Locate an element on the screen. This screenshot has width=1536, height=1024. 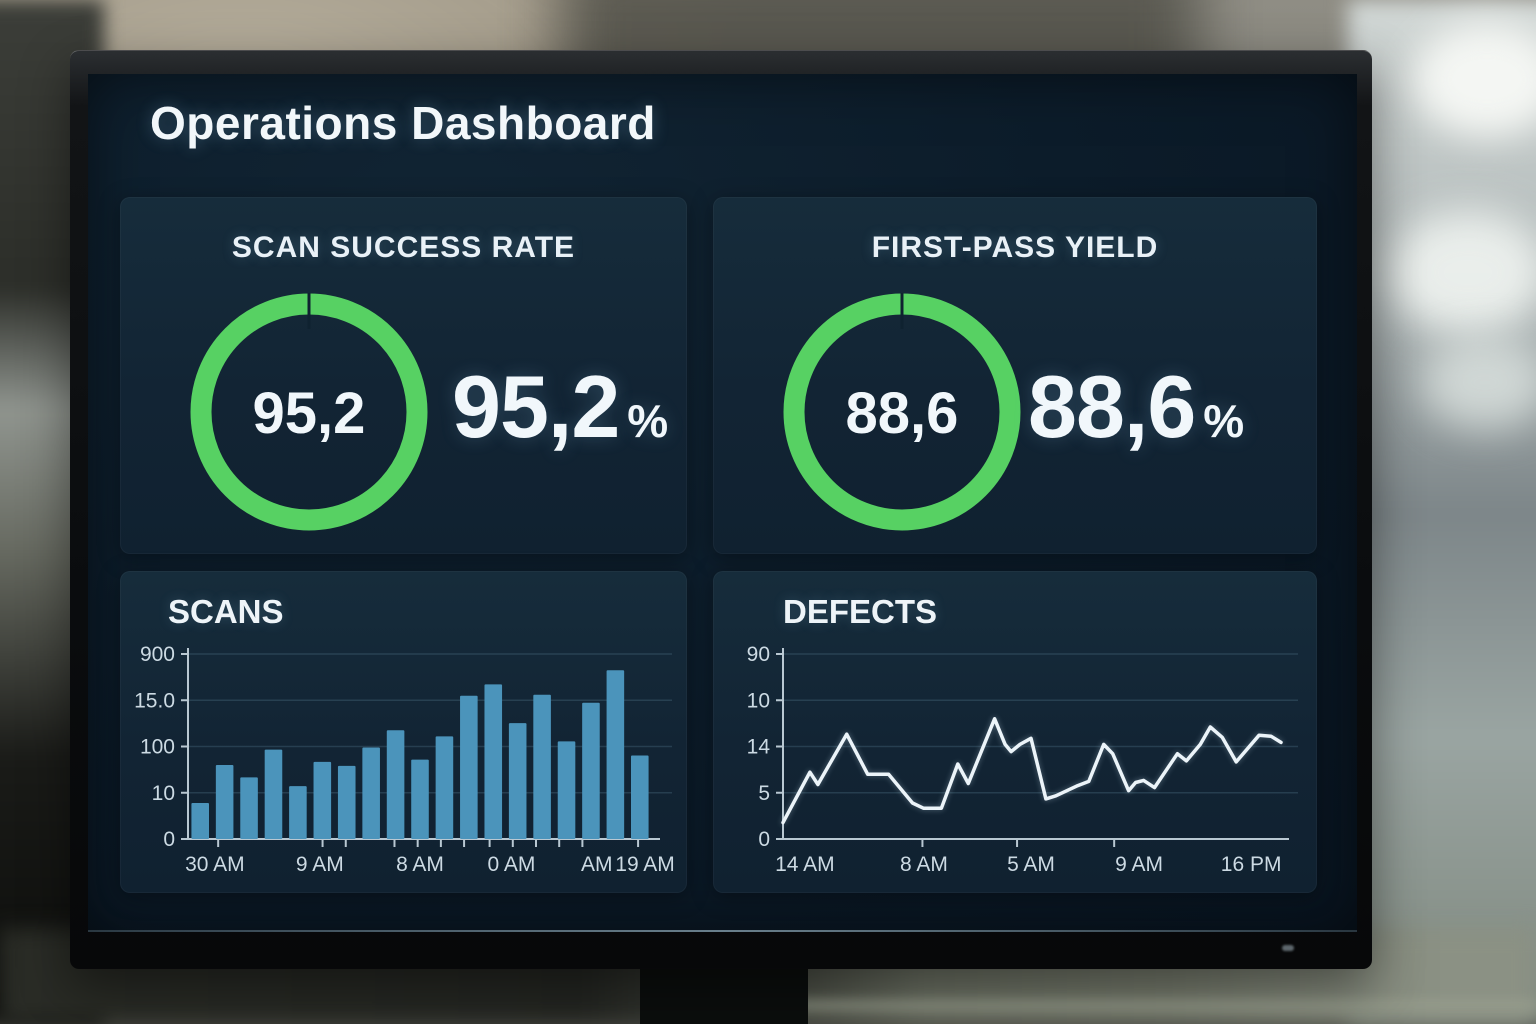
kpi-number: 95,2 is located at coordinates (536, 406).